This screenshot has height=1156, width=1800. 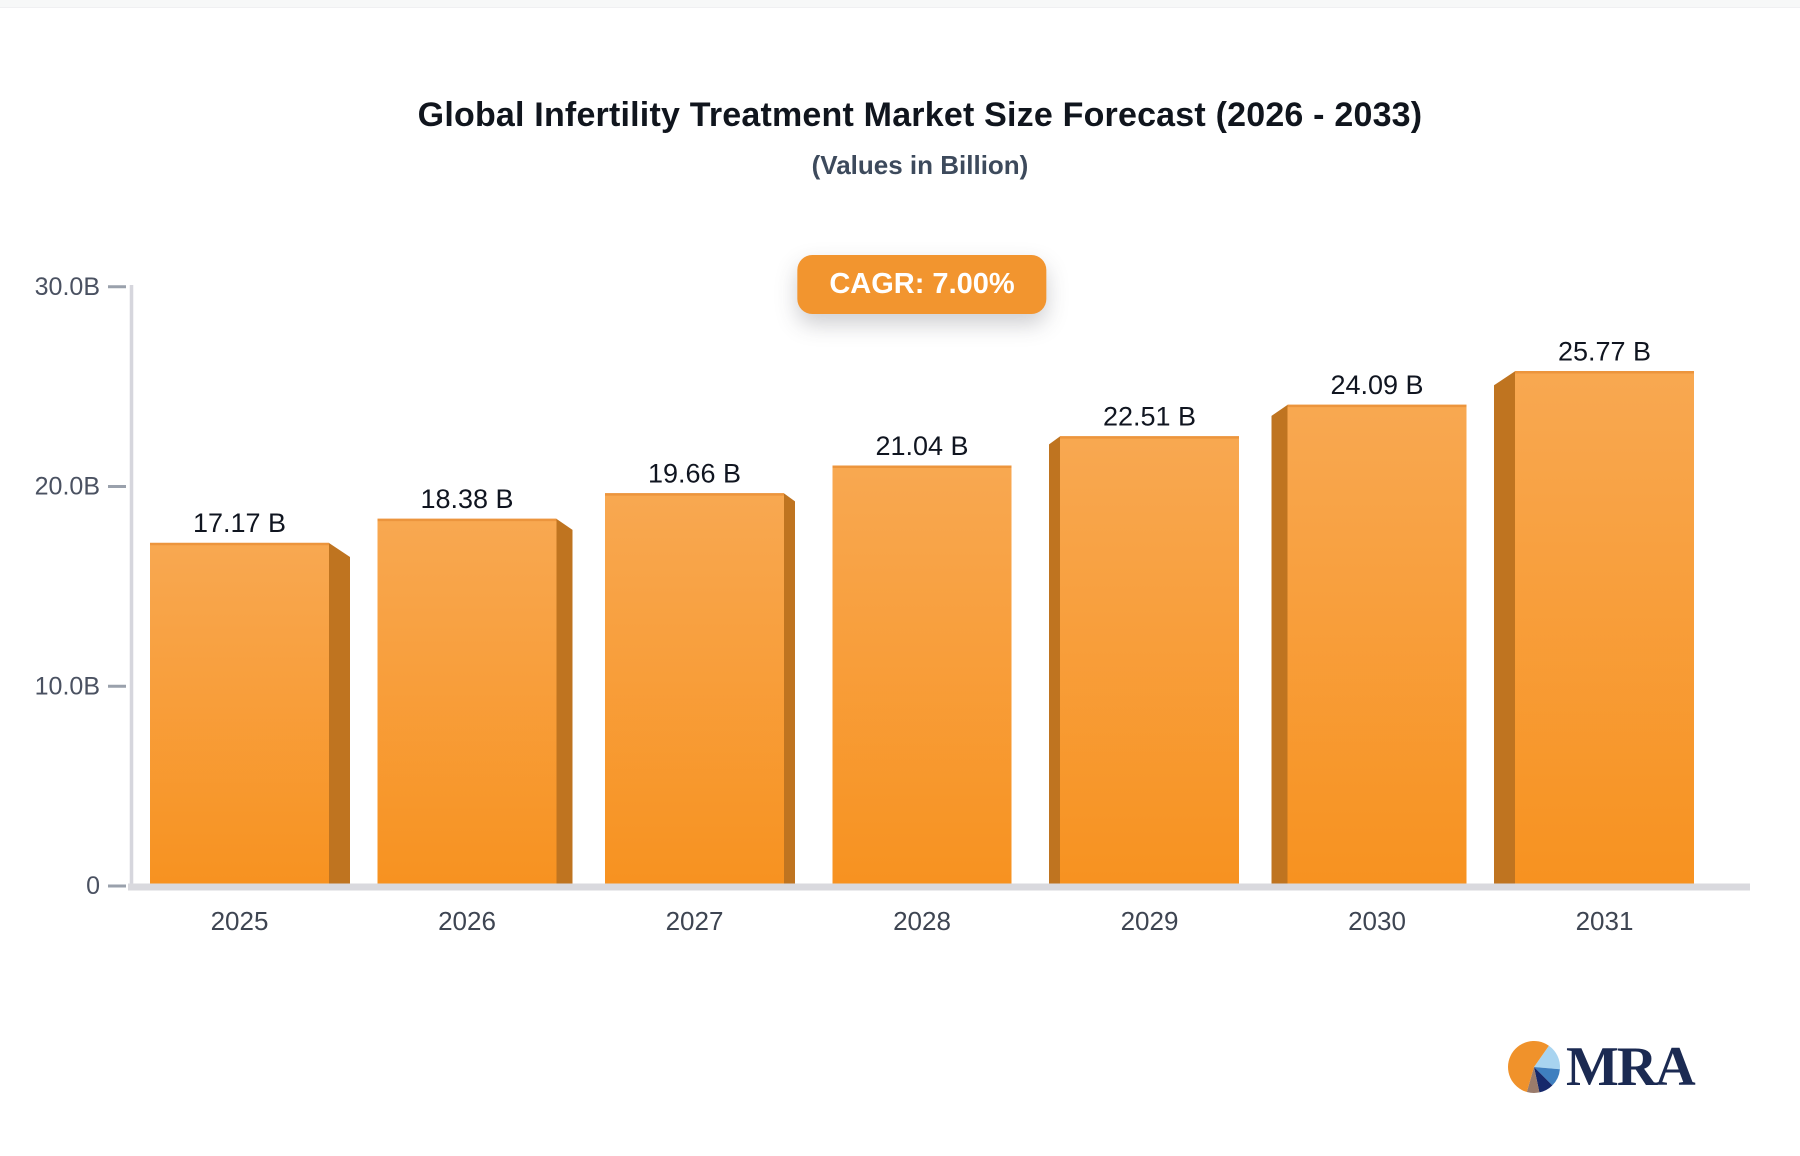 I want to click on bar-value-label: 18.38 B, so click(x=466, y=499).